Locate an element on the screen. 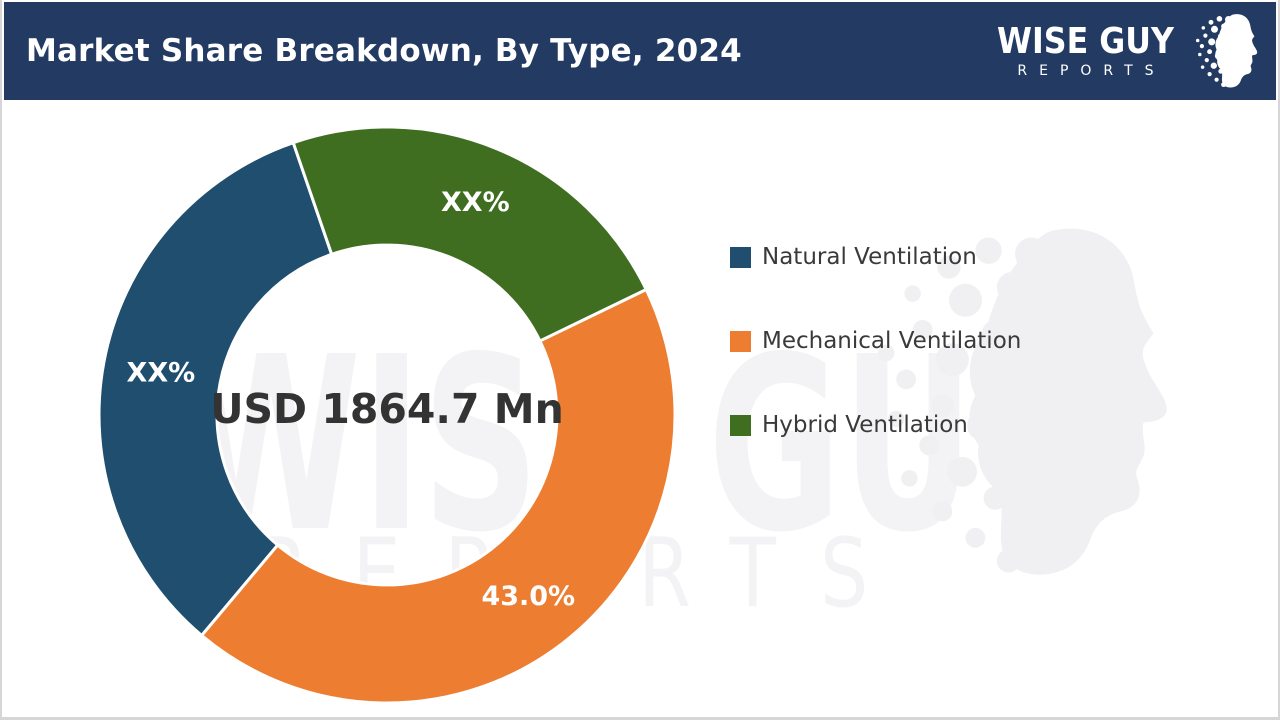 The height and width of the screenshot is (720, 1280). pie-segment-hybrid-ventilation is located at coordinates (469, 234).